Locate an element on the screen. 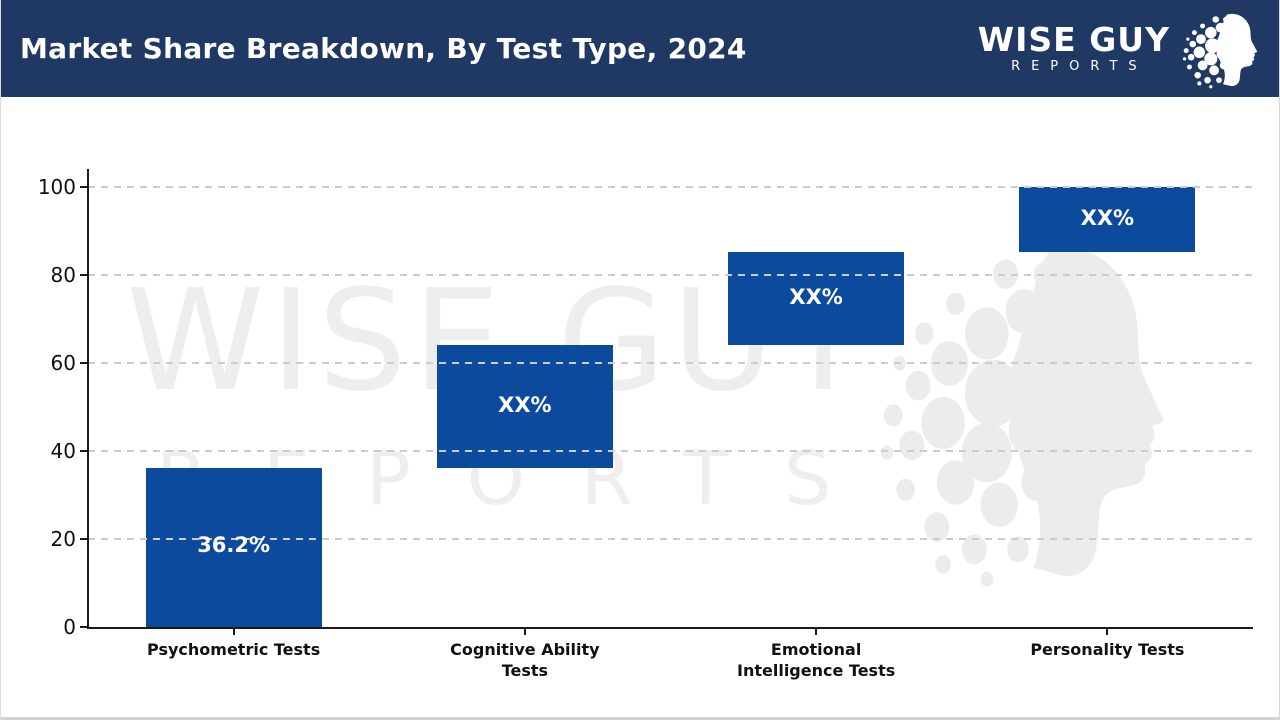 This screenshot has width=1280, height=720. y-tick-label: 20 is located at coordinates (63, 539).